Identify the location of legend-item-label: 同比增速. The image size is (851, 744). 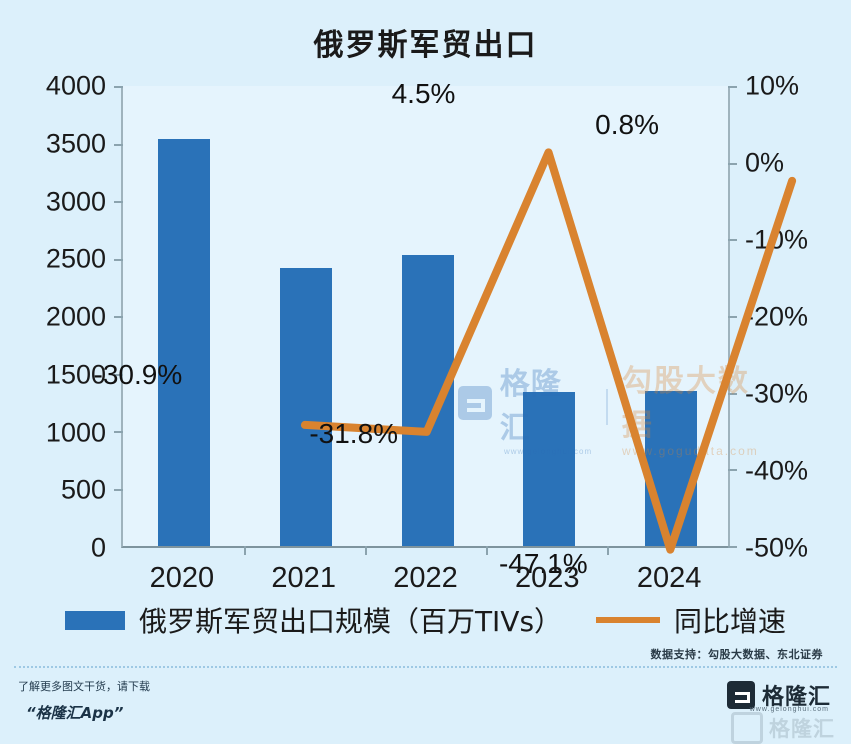
(730, 621).